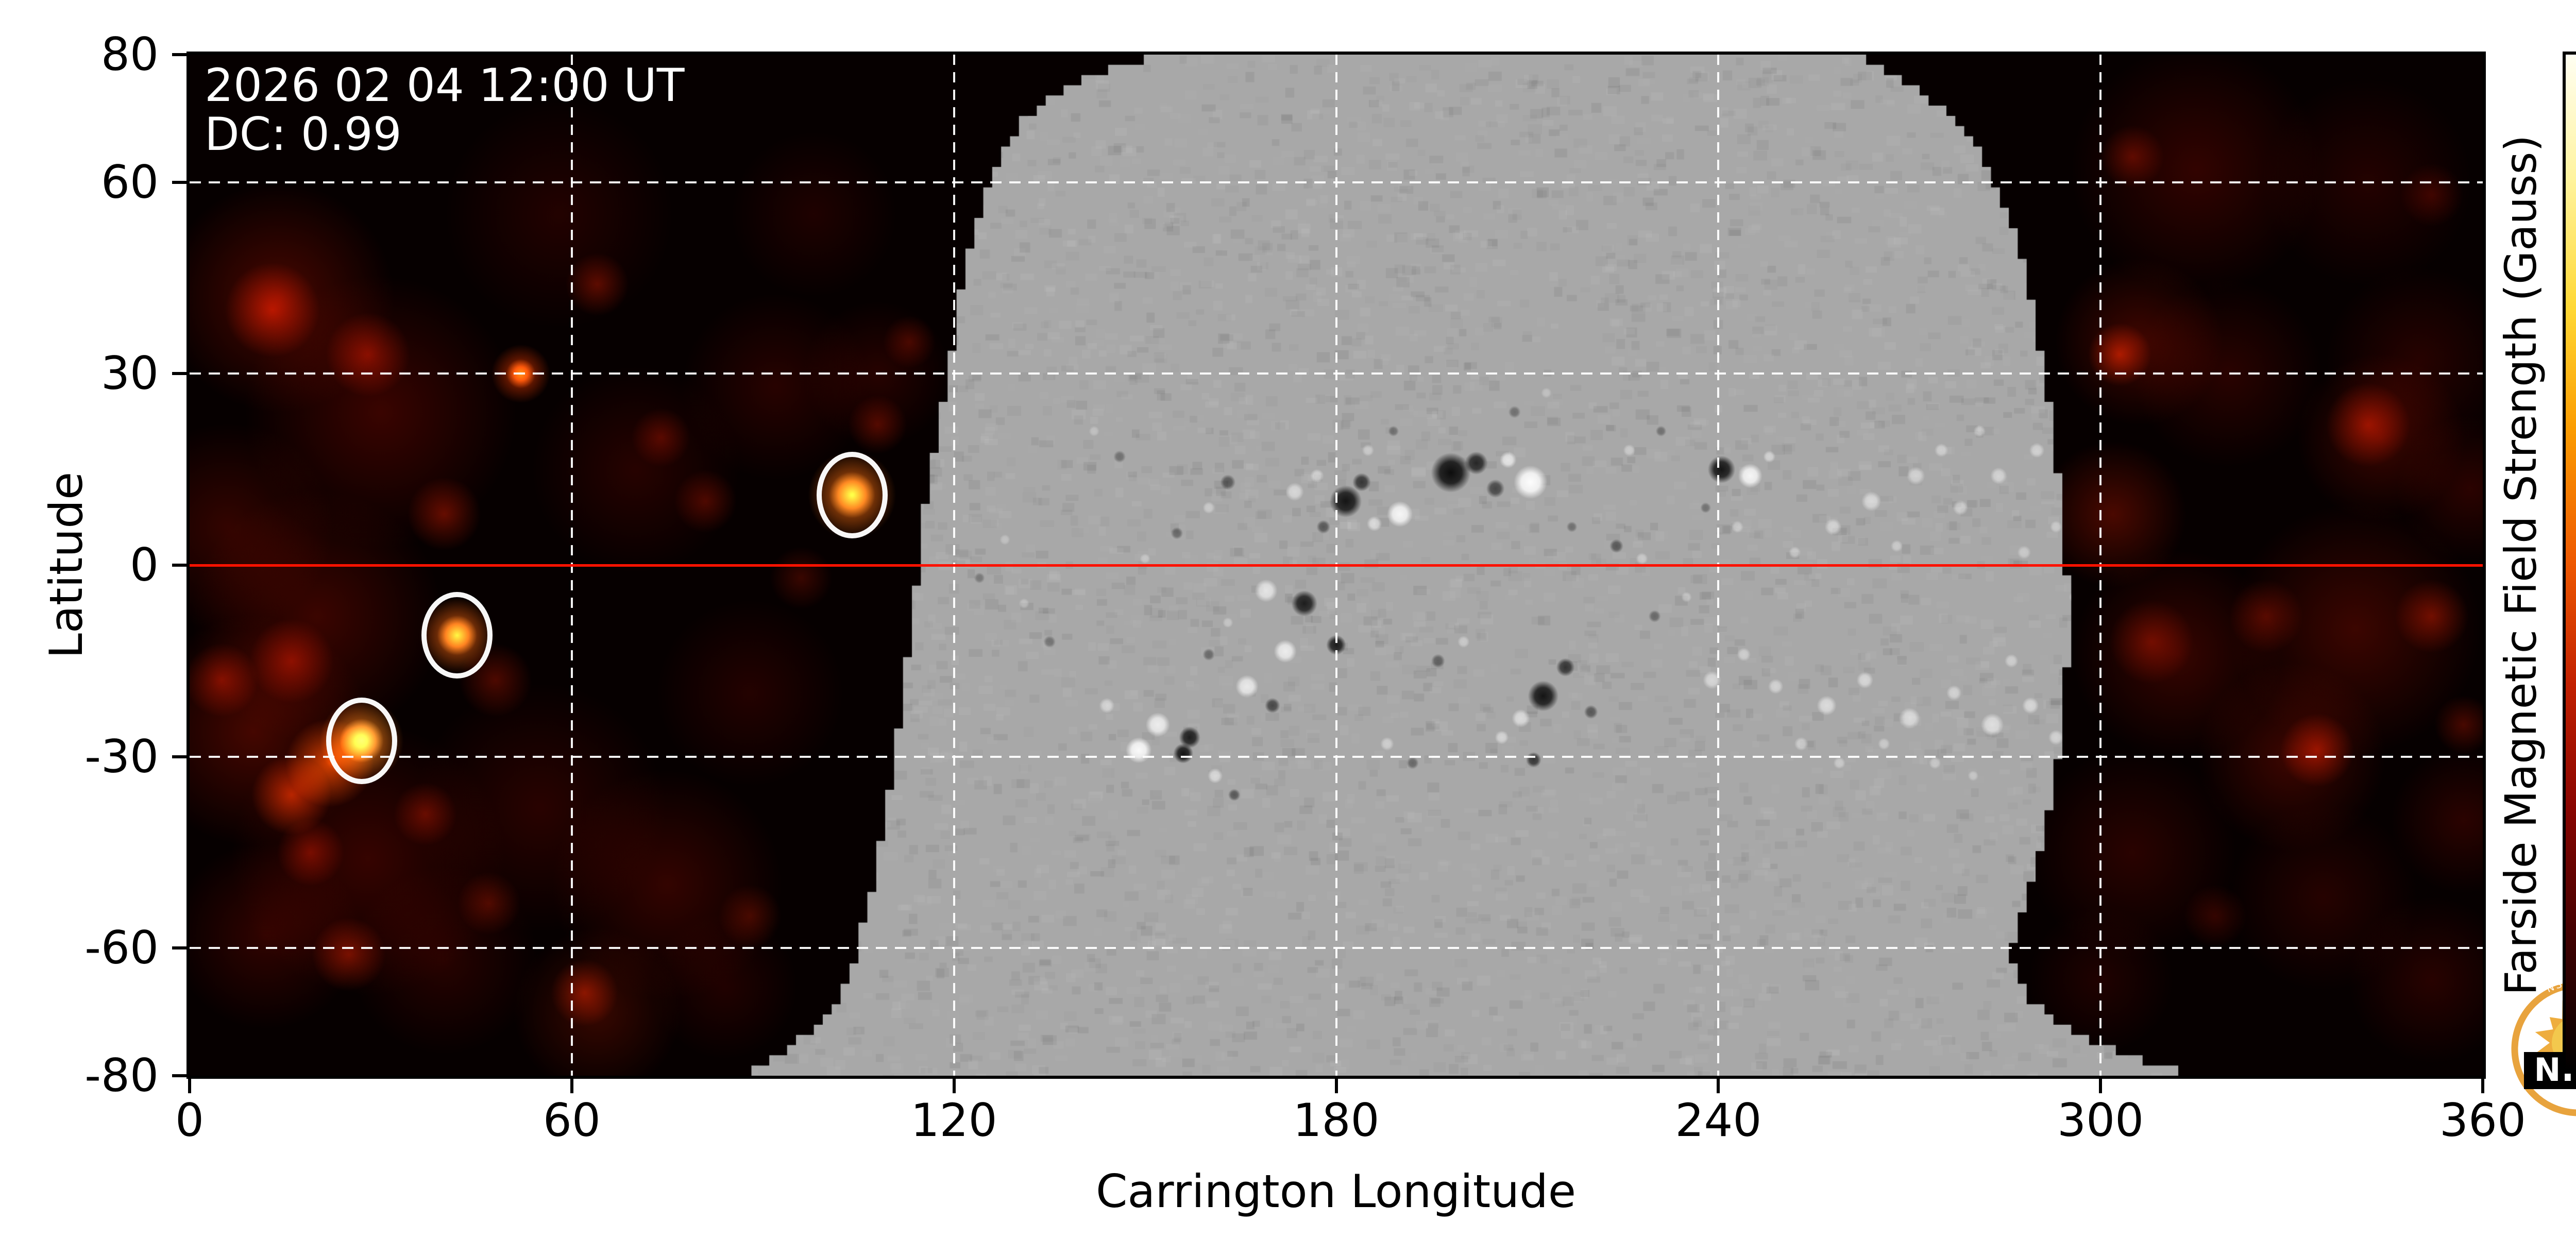 The height and width of the screenshot is (1238, 2576). I want to click on gridline-lat--60, so click(1337, 948).